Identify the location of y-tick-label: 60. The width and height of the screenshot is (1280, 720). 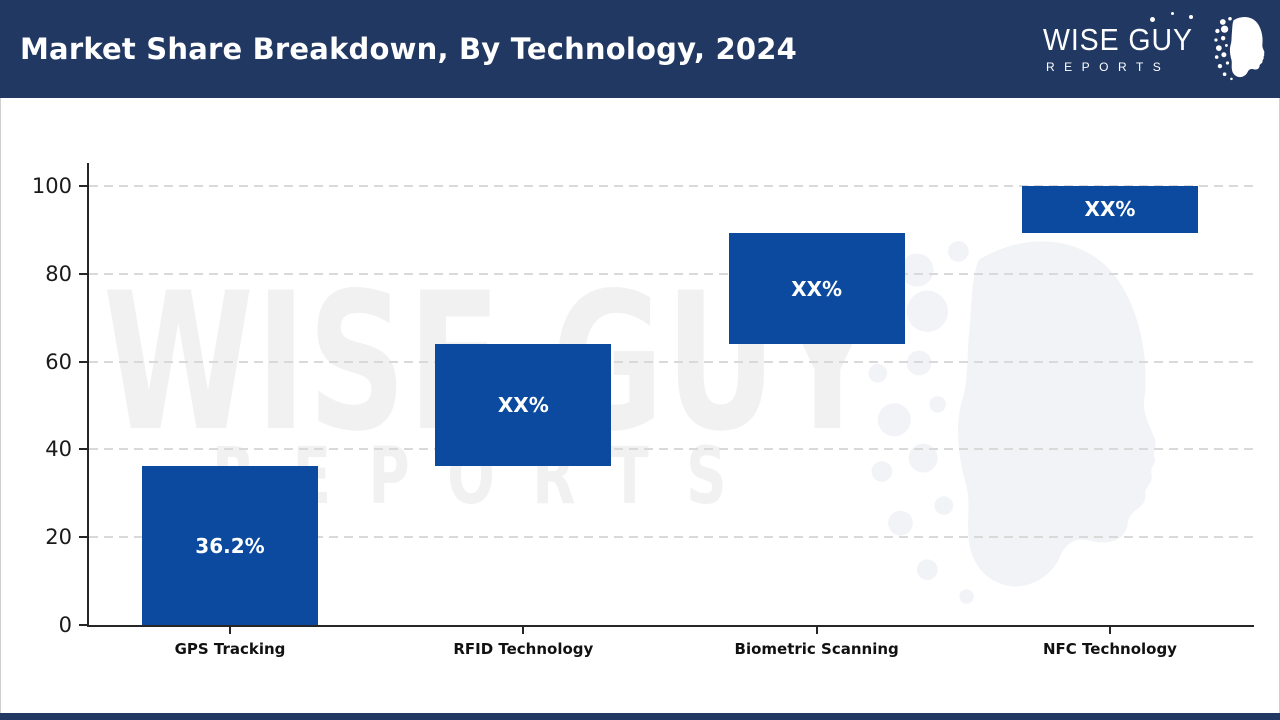
(58, 361).